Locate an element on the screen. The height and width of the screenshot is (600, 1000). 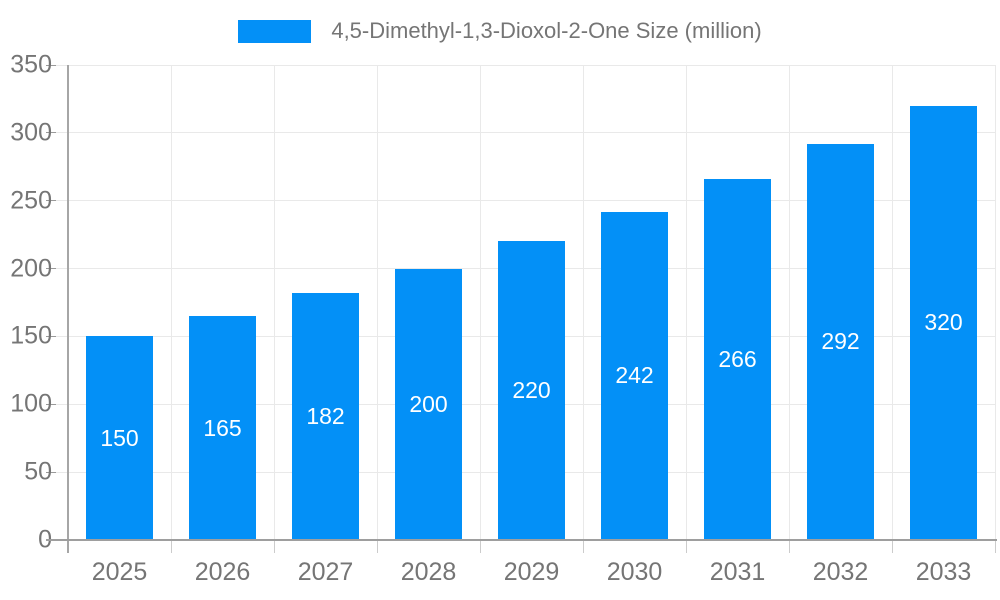
bar-2026: 165 is located at coordinates (222, 428).